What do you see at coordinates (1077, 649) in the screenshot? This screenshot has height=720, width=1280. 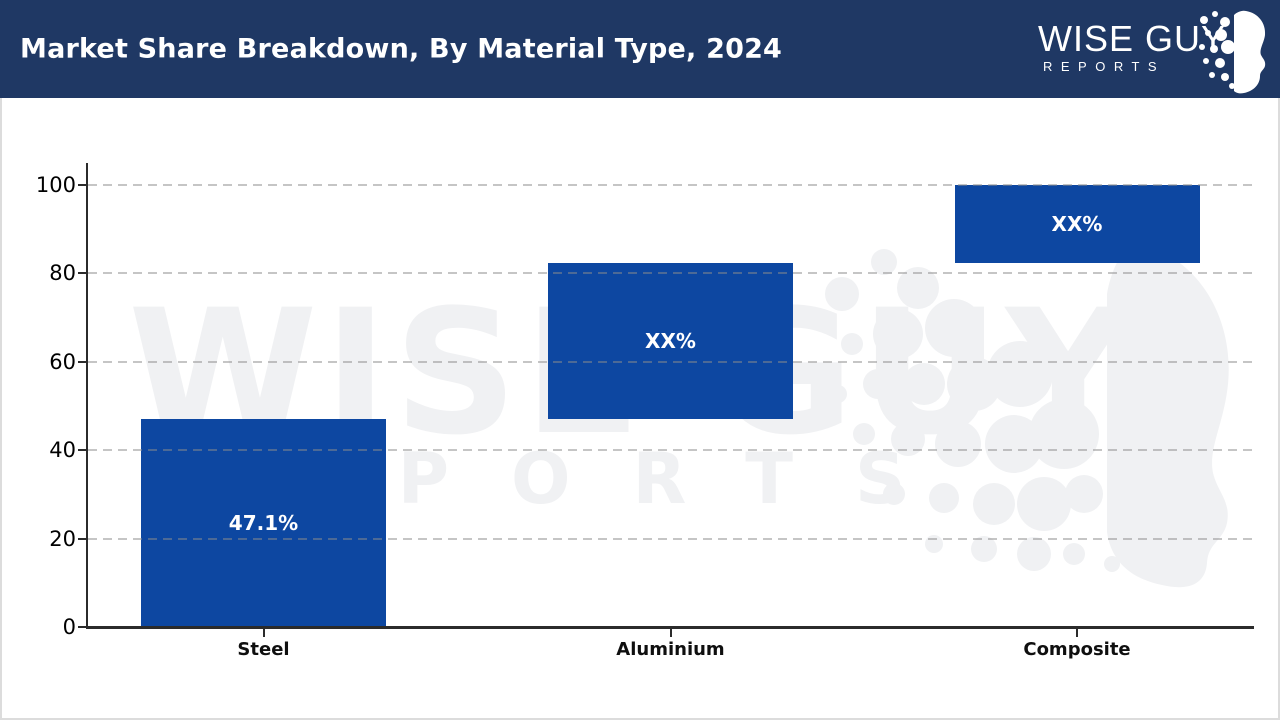 I see `x-tick-label-composite: Composite` at bounding box center [1077, 649].